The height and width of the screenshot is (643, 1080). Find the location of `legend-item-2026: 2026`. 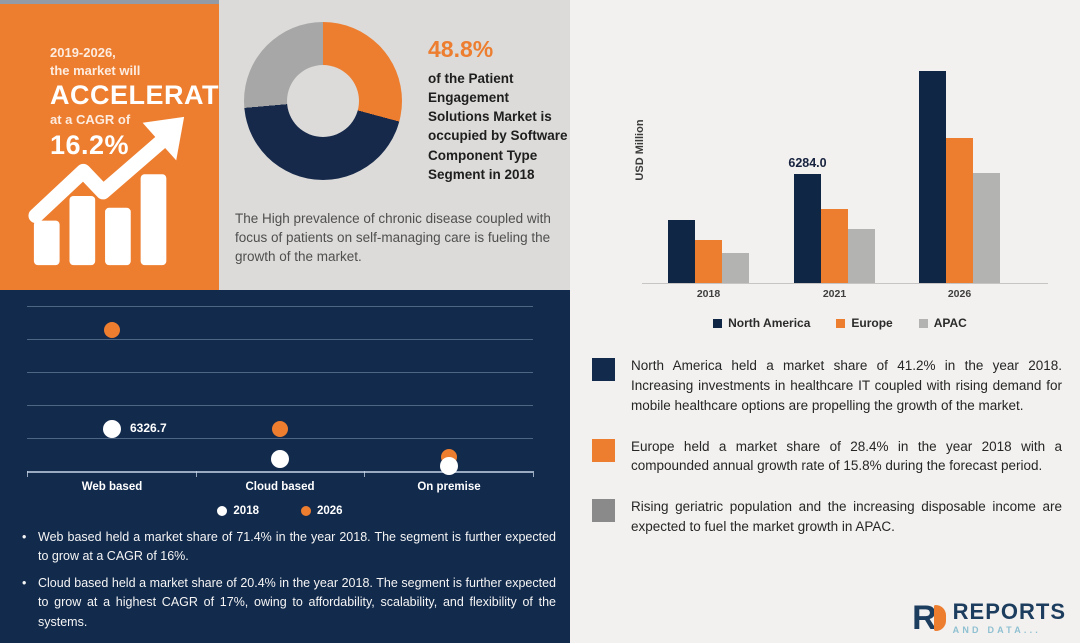

legend-item-2026: 2026 is located at coordinates (322, 511).